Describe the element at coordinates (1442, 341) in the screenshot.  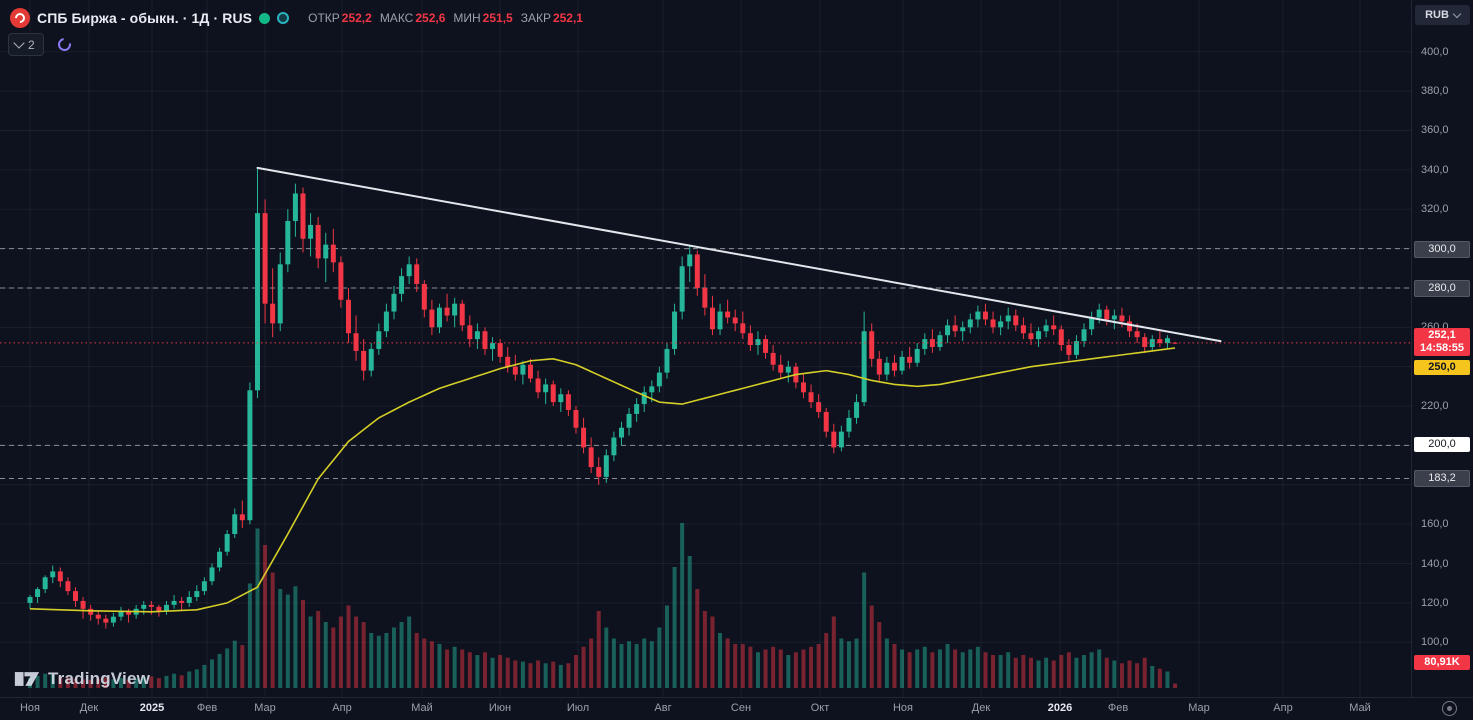
I see `current-price-badge: 252,1 14:58:55` at that location.